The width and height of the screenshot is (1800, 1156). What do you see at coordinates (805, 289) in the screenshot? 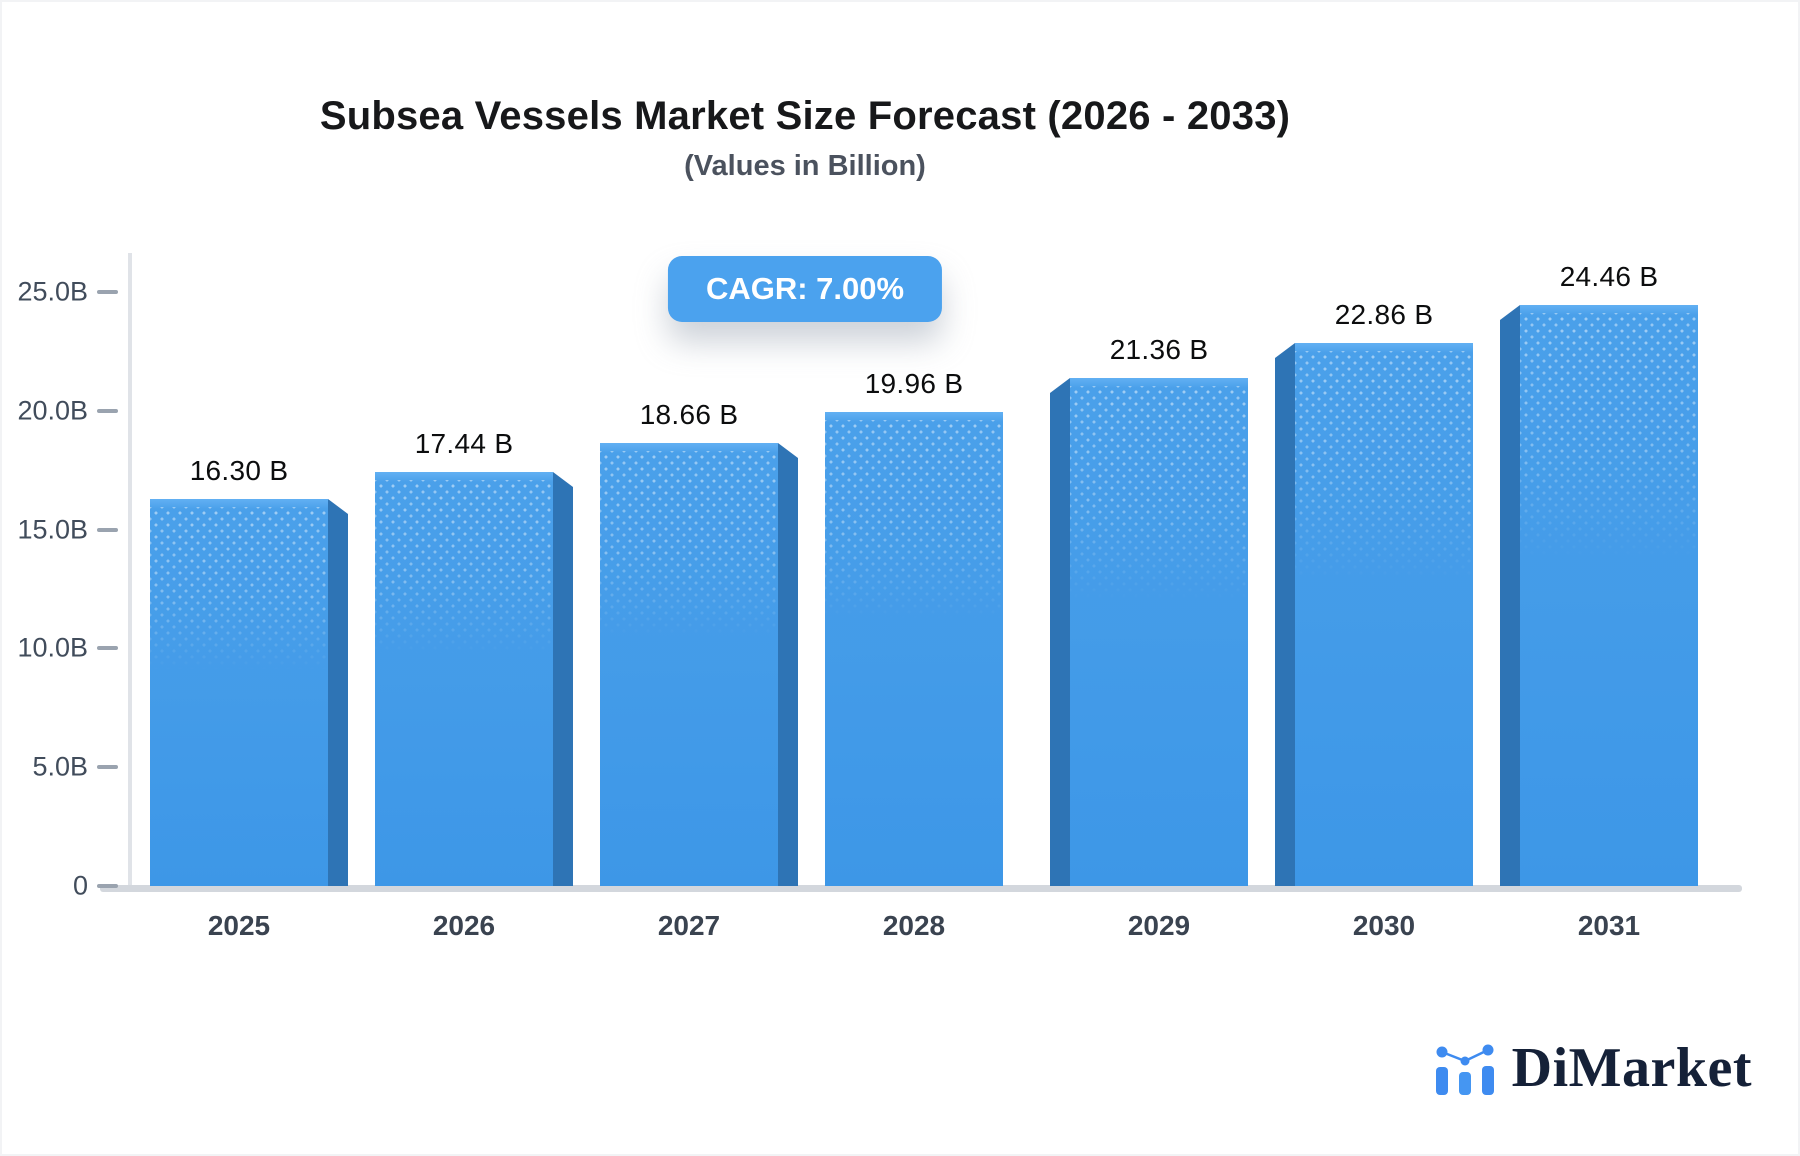
I see `cagr-badge: CAGR: 7.00%` at bounding box center [805, 289].